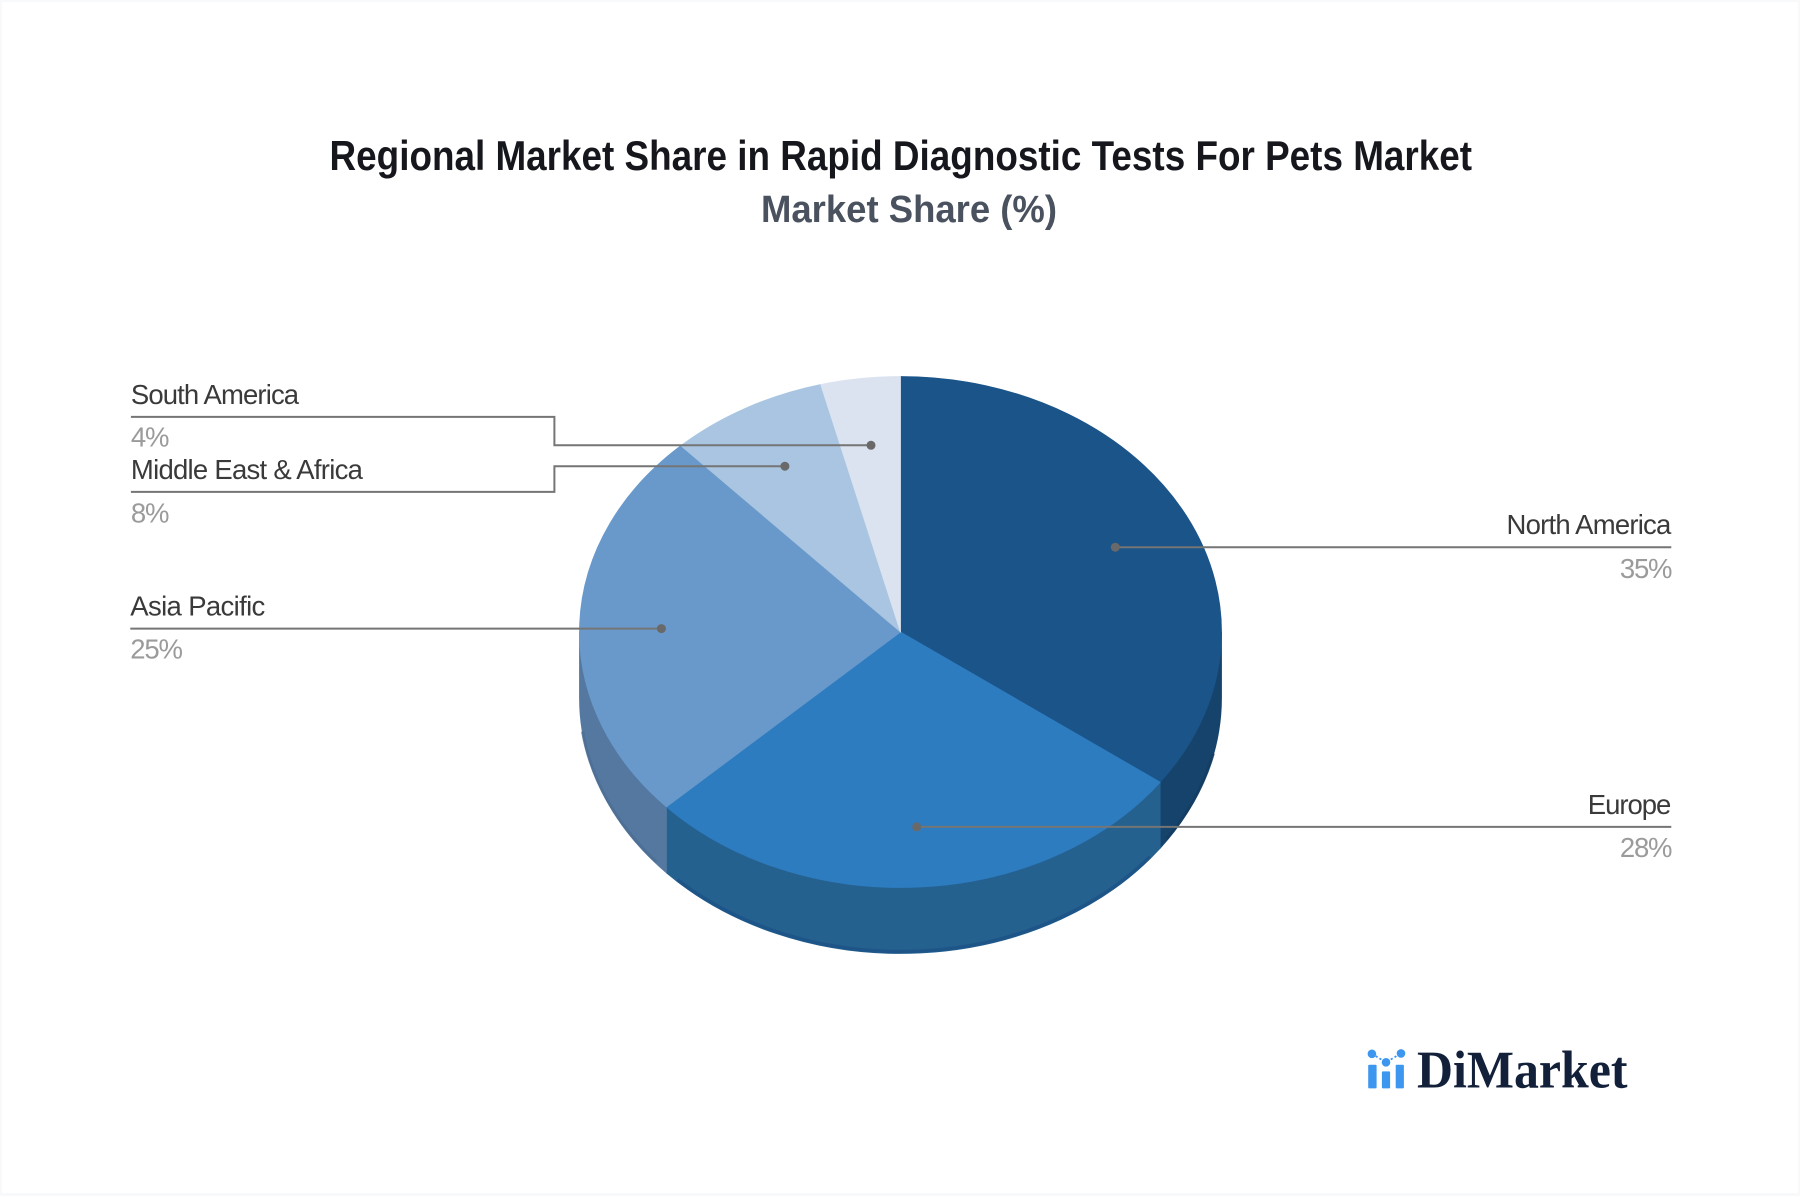 This screenshot has height=1196, width=1800. I want to click on svg-text: 28%, so click(1646, 847).